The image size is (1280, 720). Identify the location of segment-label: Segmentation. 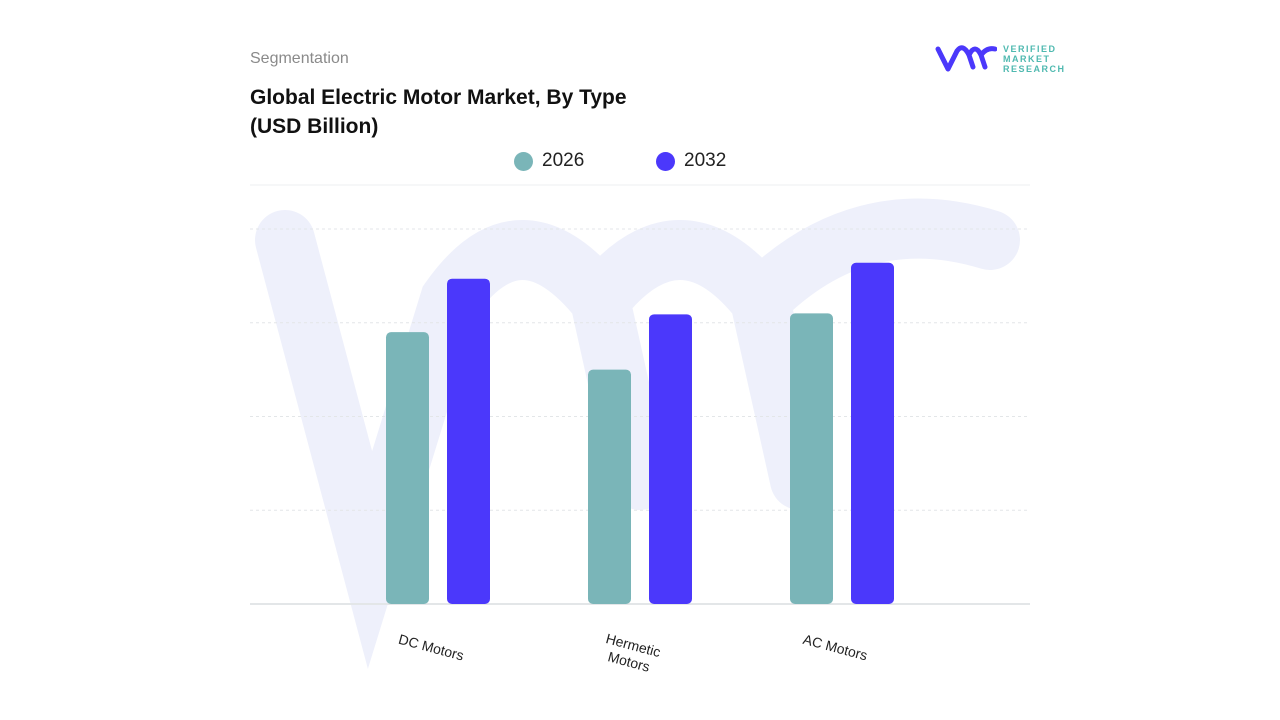
(299, 58).